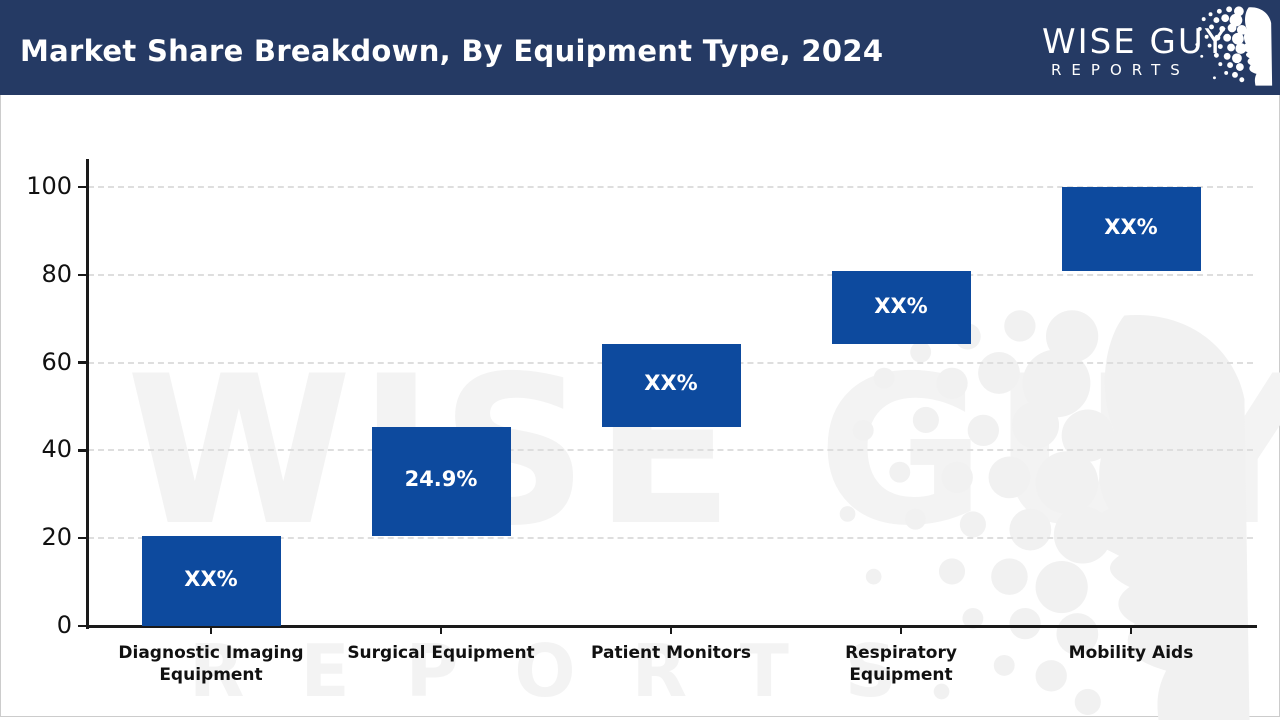 The width and height of the screenshot is (1280, 720). What do you see at coordinates (64, 625) in the screenshot?
I see `y-tick-label: 0` at bounding box center [64, 625].